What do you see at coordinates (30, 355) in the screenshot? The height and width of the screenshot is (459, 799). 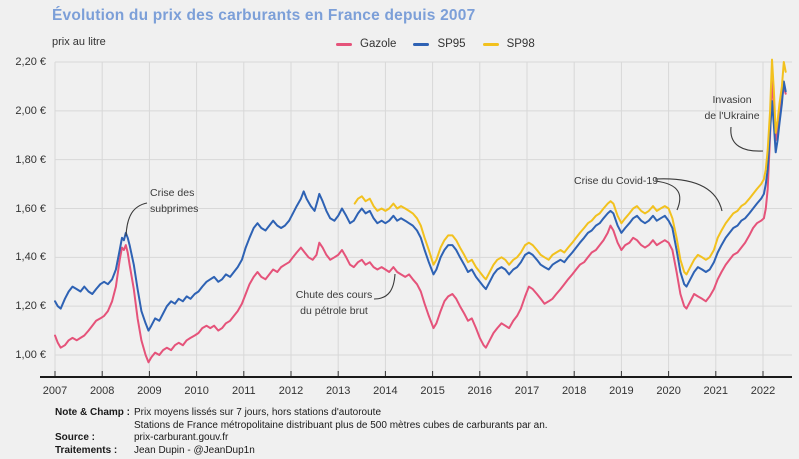 I see `y-axis-tick-label: 1,00 €` at bounding box center [30, 355].